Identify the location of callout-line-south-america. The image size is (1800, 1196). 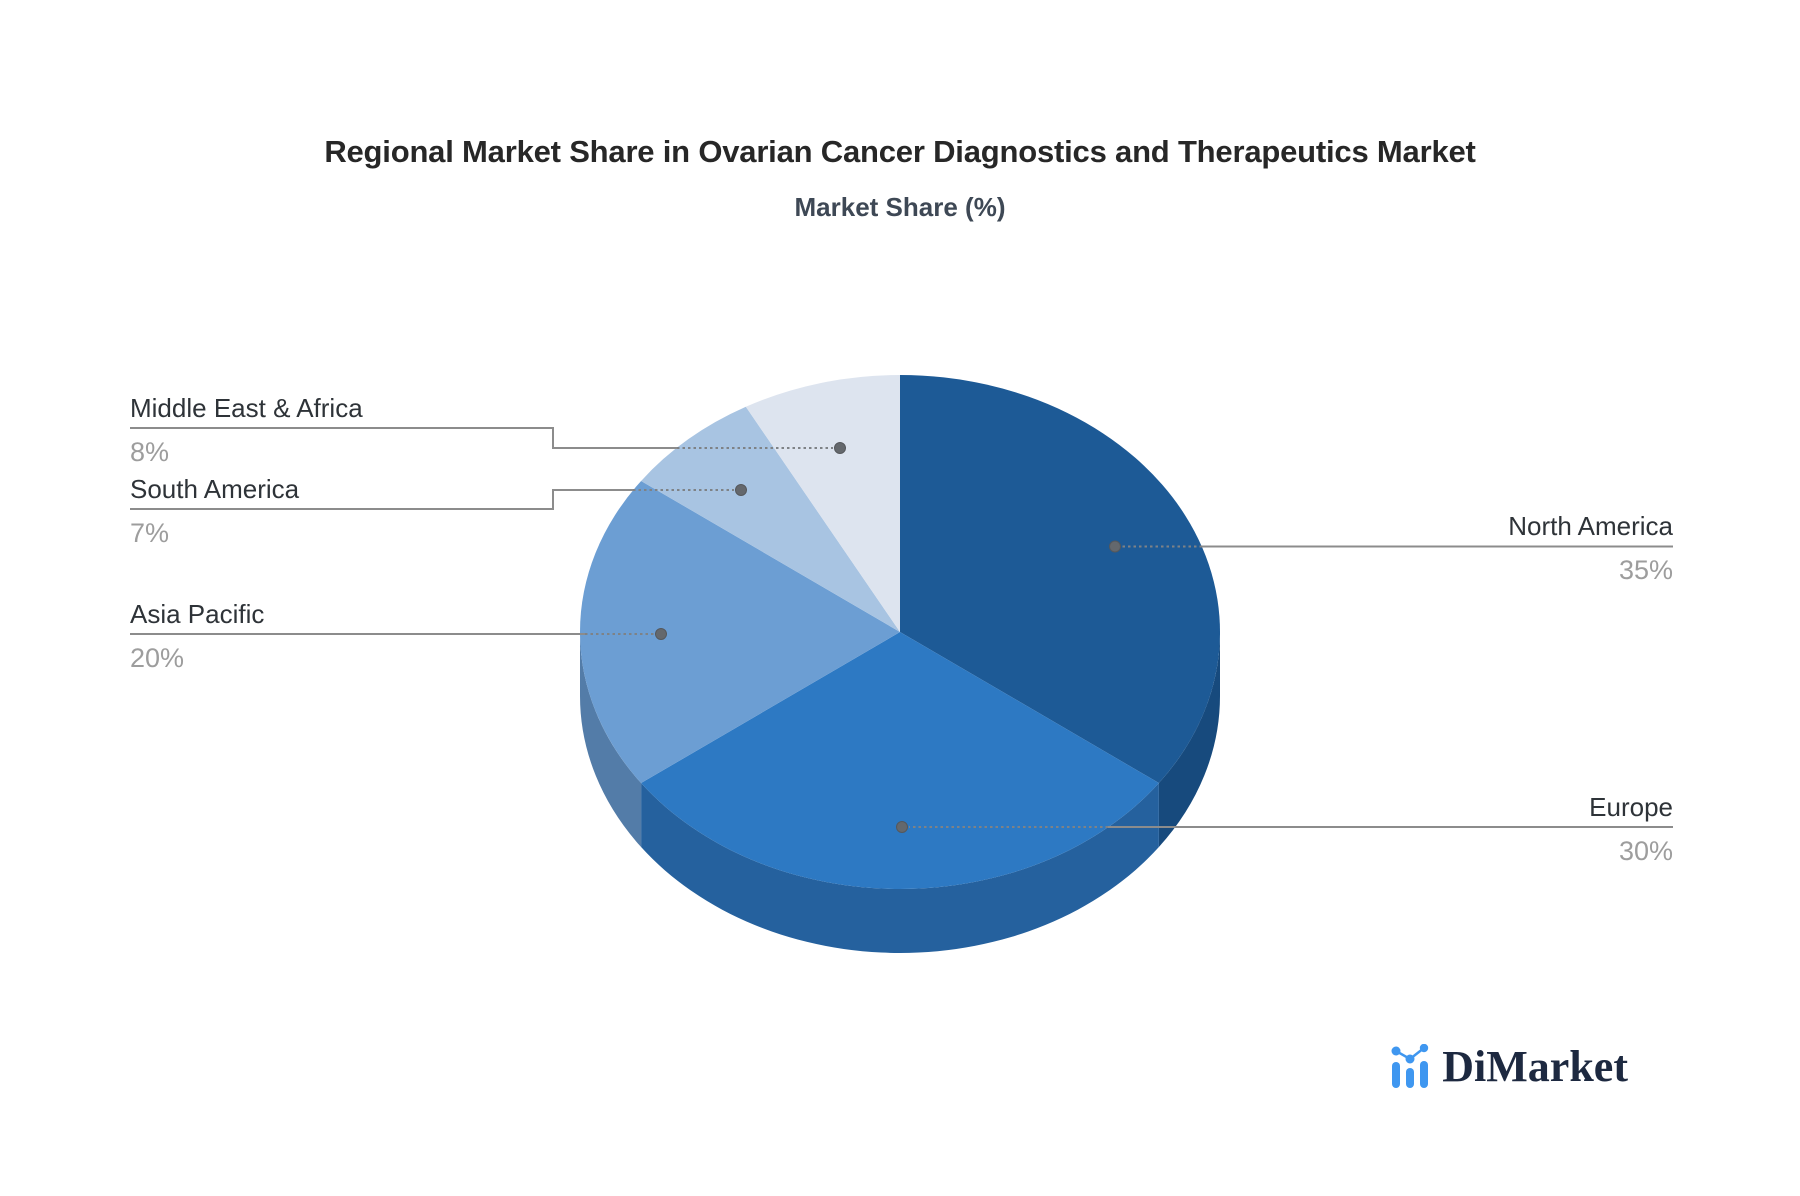
(381, 499).